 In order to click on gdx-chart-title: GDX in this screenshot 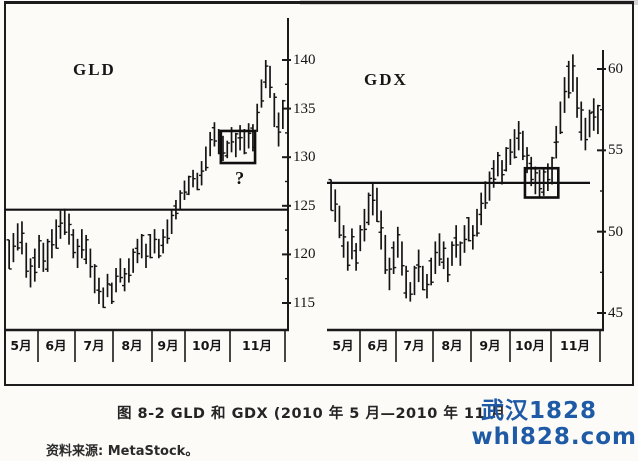, I will do `click(386, 79)`.